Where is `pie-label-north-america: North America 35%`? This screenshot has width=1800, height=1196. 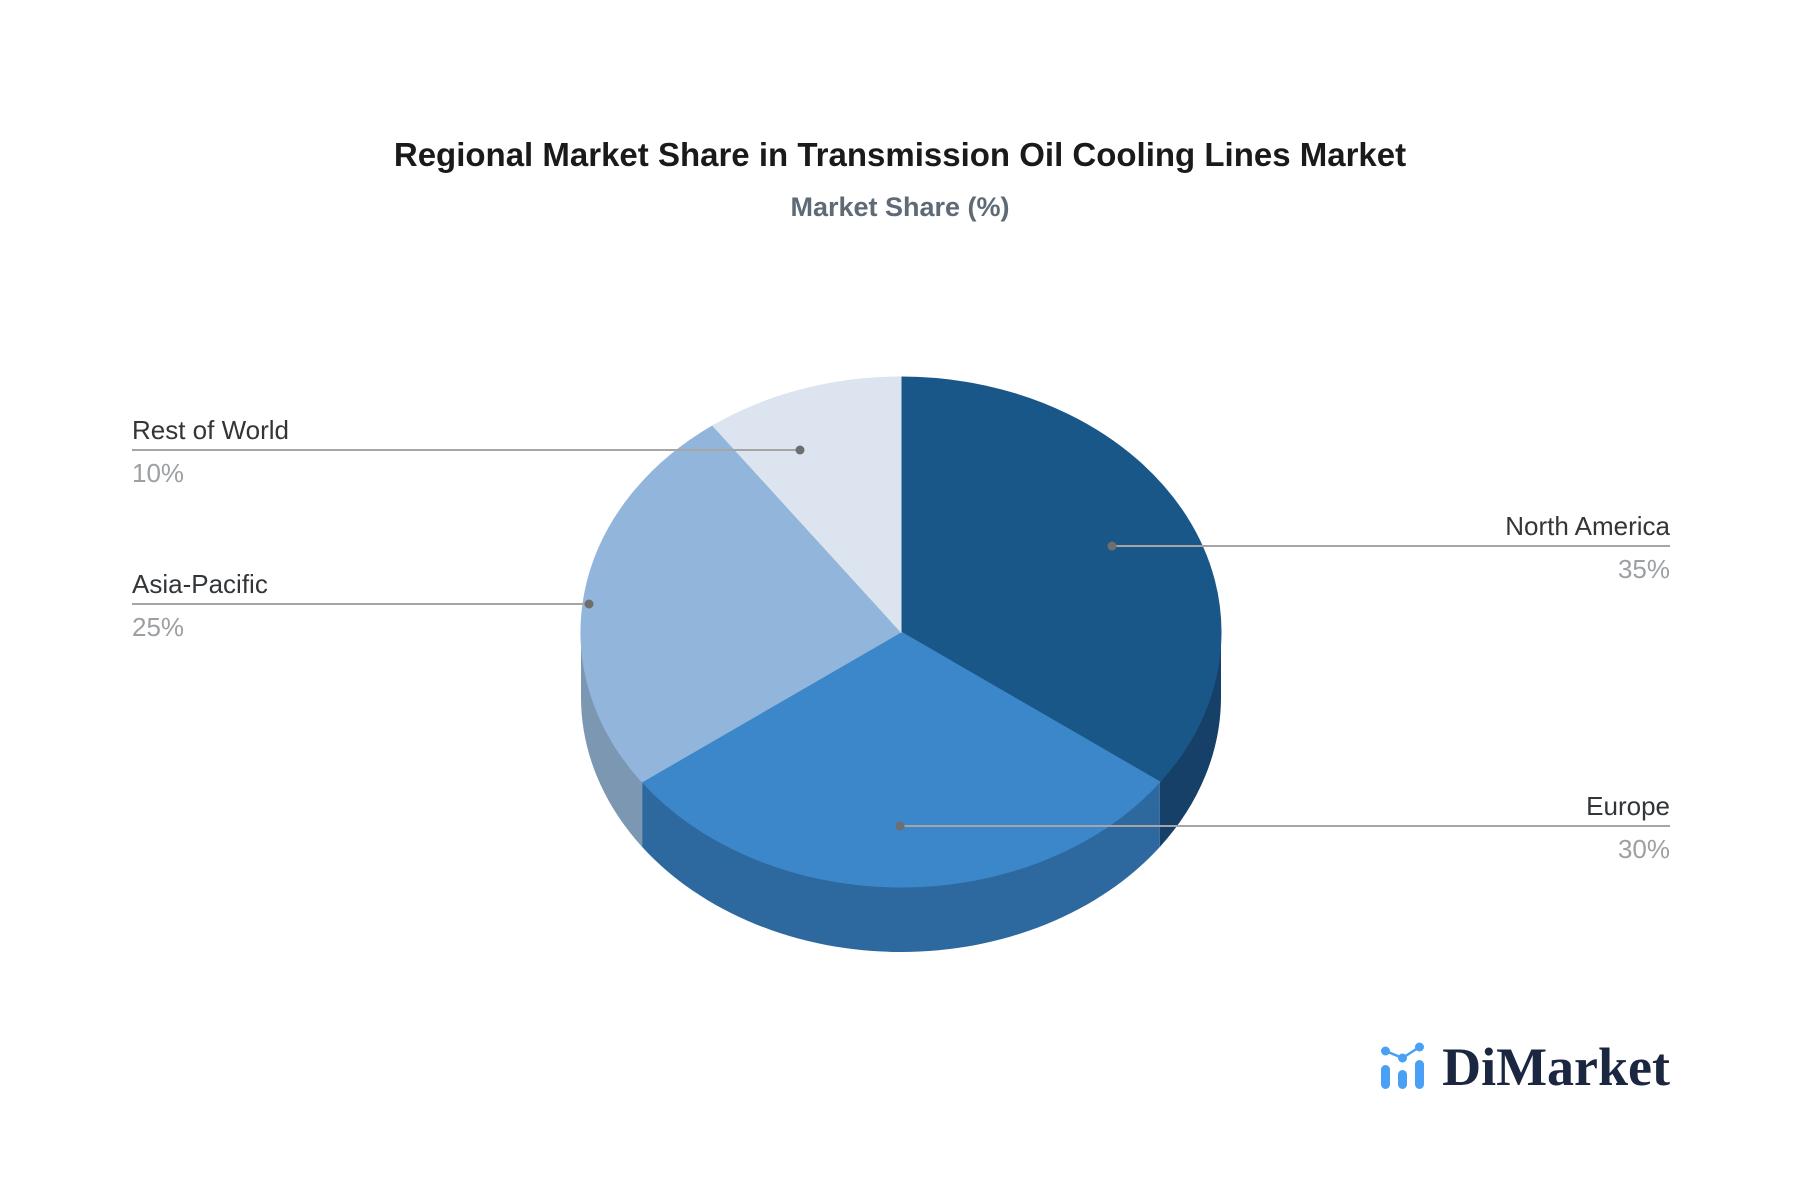
pie-label-north-america: North America 35% is located at coordinates (1390, 547).